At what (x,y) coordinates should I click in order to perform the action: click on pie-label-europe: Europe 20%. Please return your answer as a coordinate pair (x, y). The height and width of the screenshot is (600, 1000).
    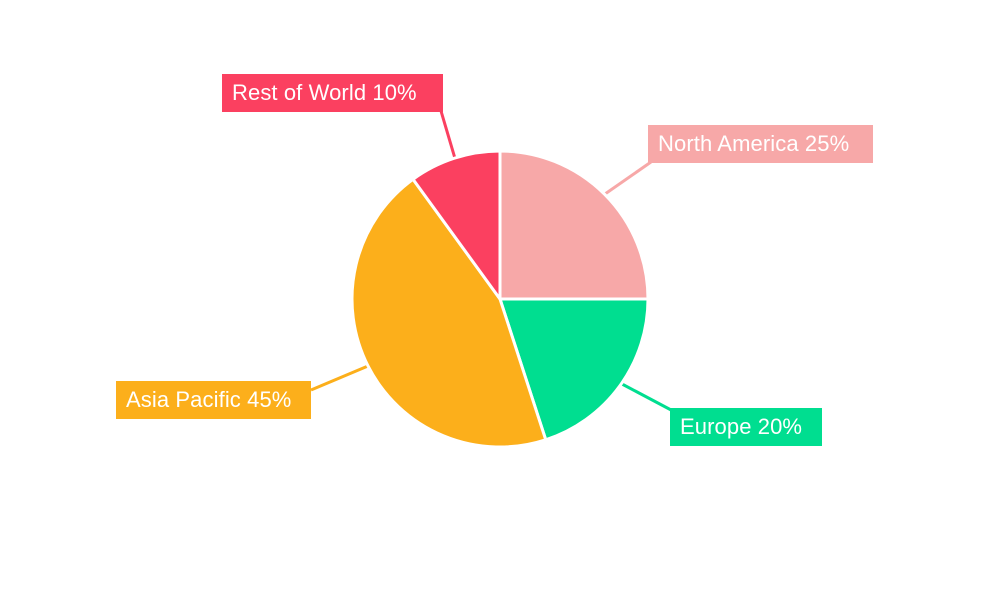
    Looking at the image, I should click on (746, 427).